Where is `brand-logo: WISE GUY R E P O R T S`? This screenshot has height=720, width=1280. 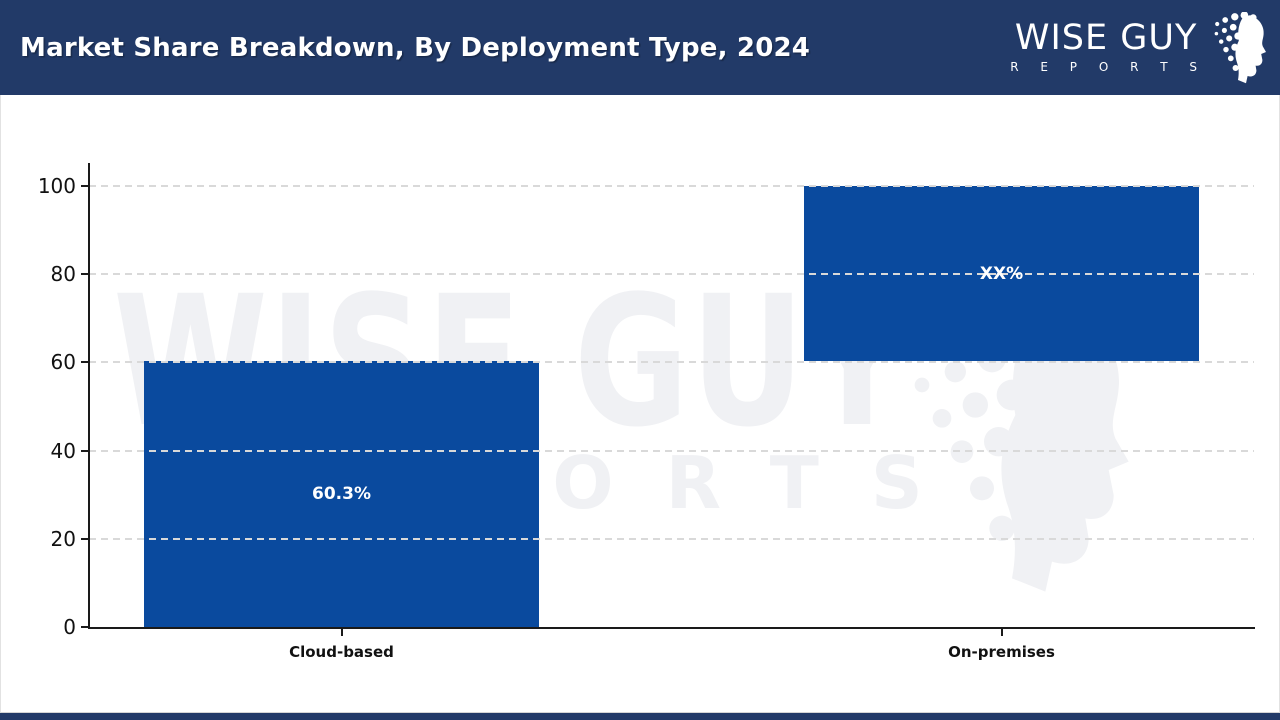 brand-logo: WISE GUY R E P O R T S is located at coordinates (1136, 47).